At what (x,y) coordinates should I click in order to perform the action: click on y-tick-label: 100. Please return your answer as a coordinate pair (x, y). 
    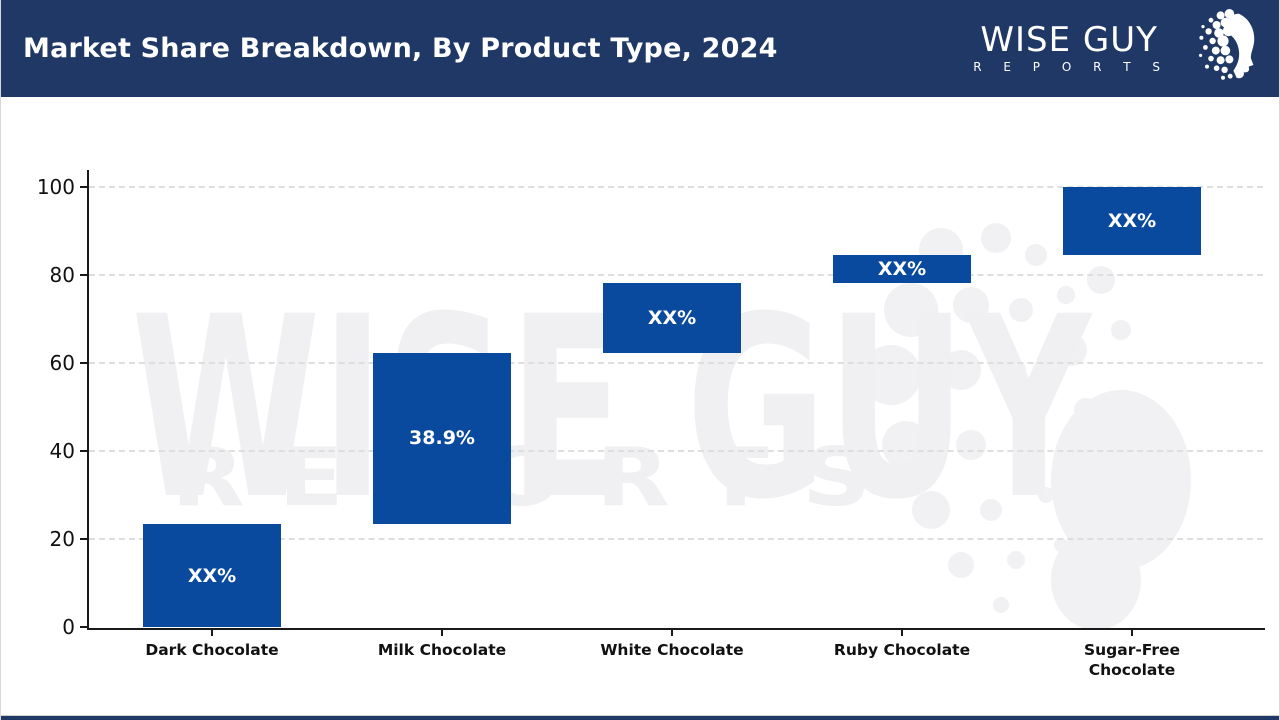
    Looking at the image, I should click on (55, 187).